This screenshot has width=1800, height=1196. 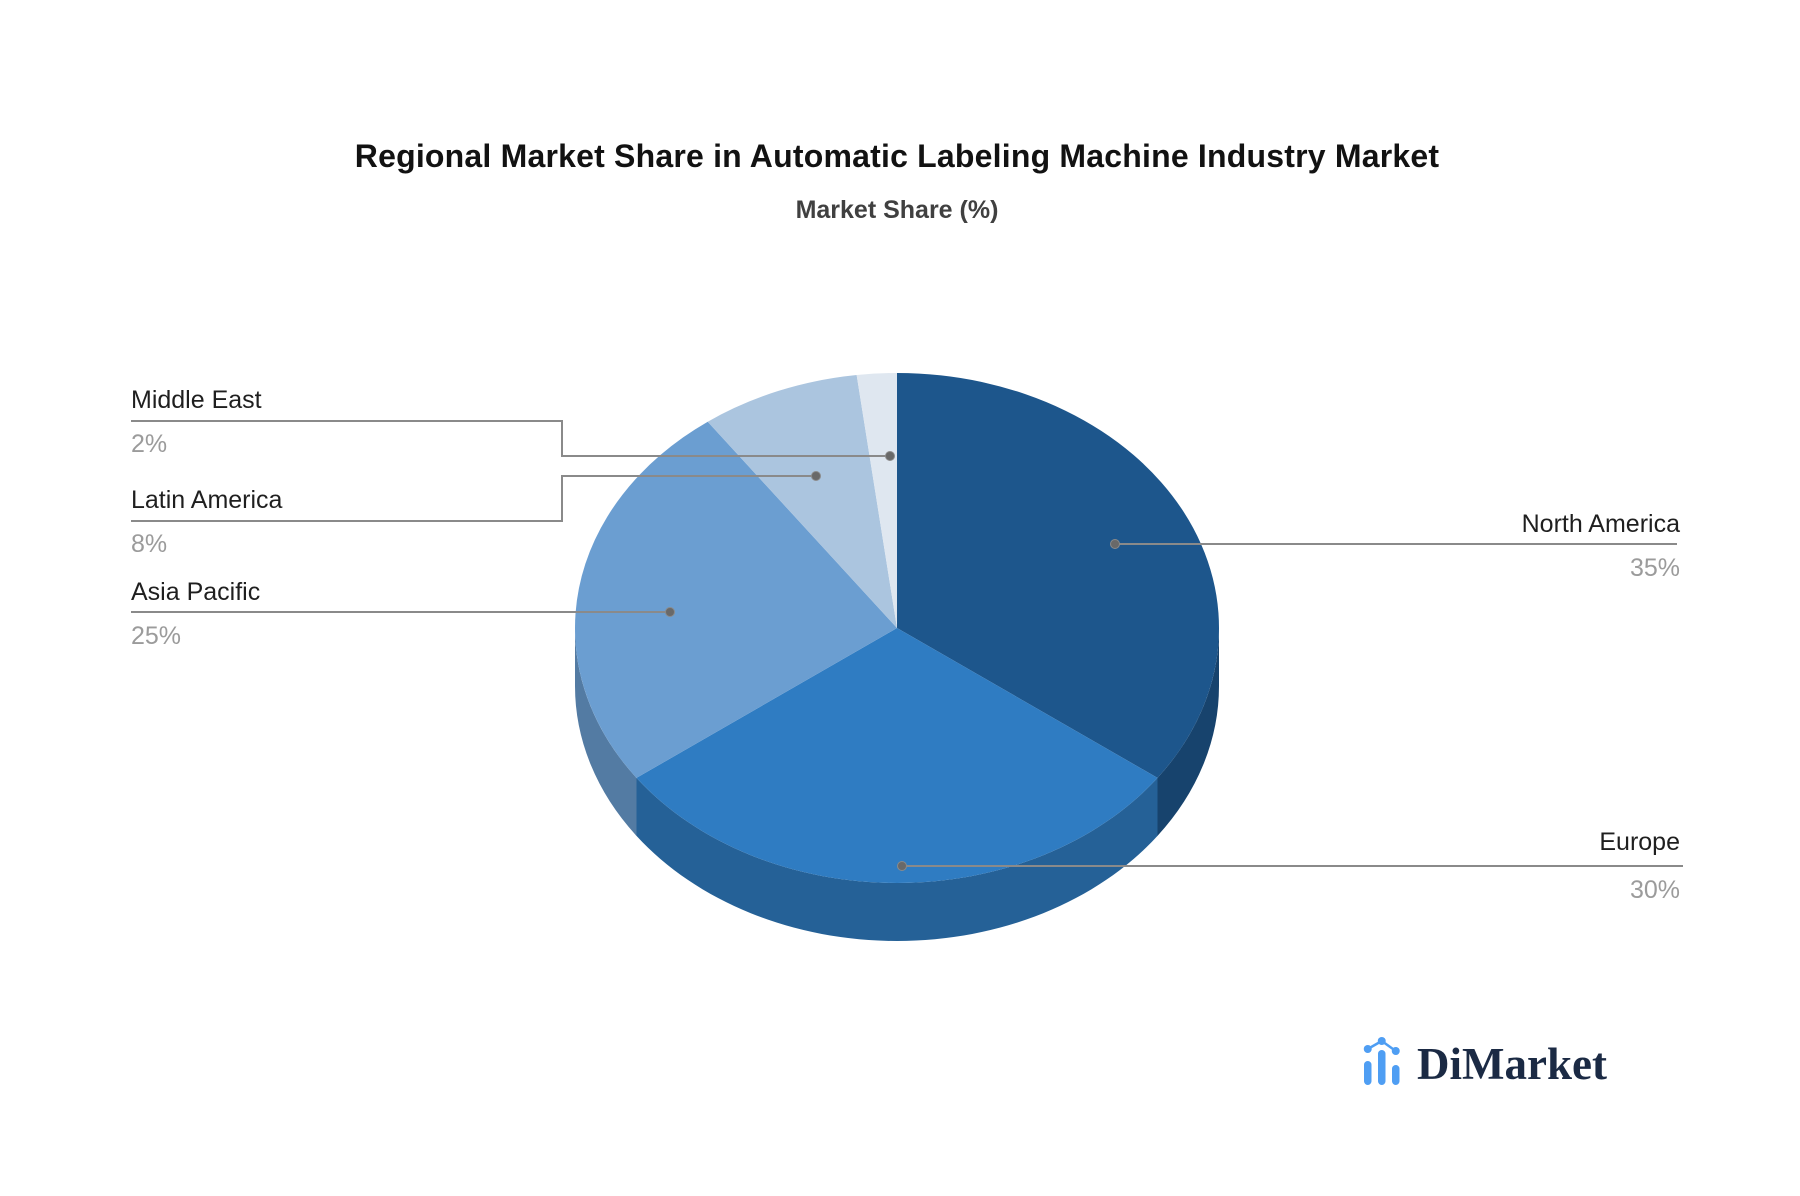 What do you see at coordinates (196, 400) in the screenshot?
I see `pie-label-middle-east: Middle East` at bounding box center [196, 400].